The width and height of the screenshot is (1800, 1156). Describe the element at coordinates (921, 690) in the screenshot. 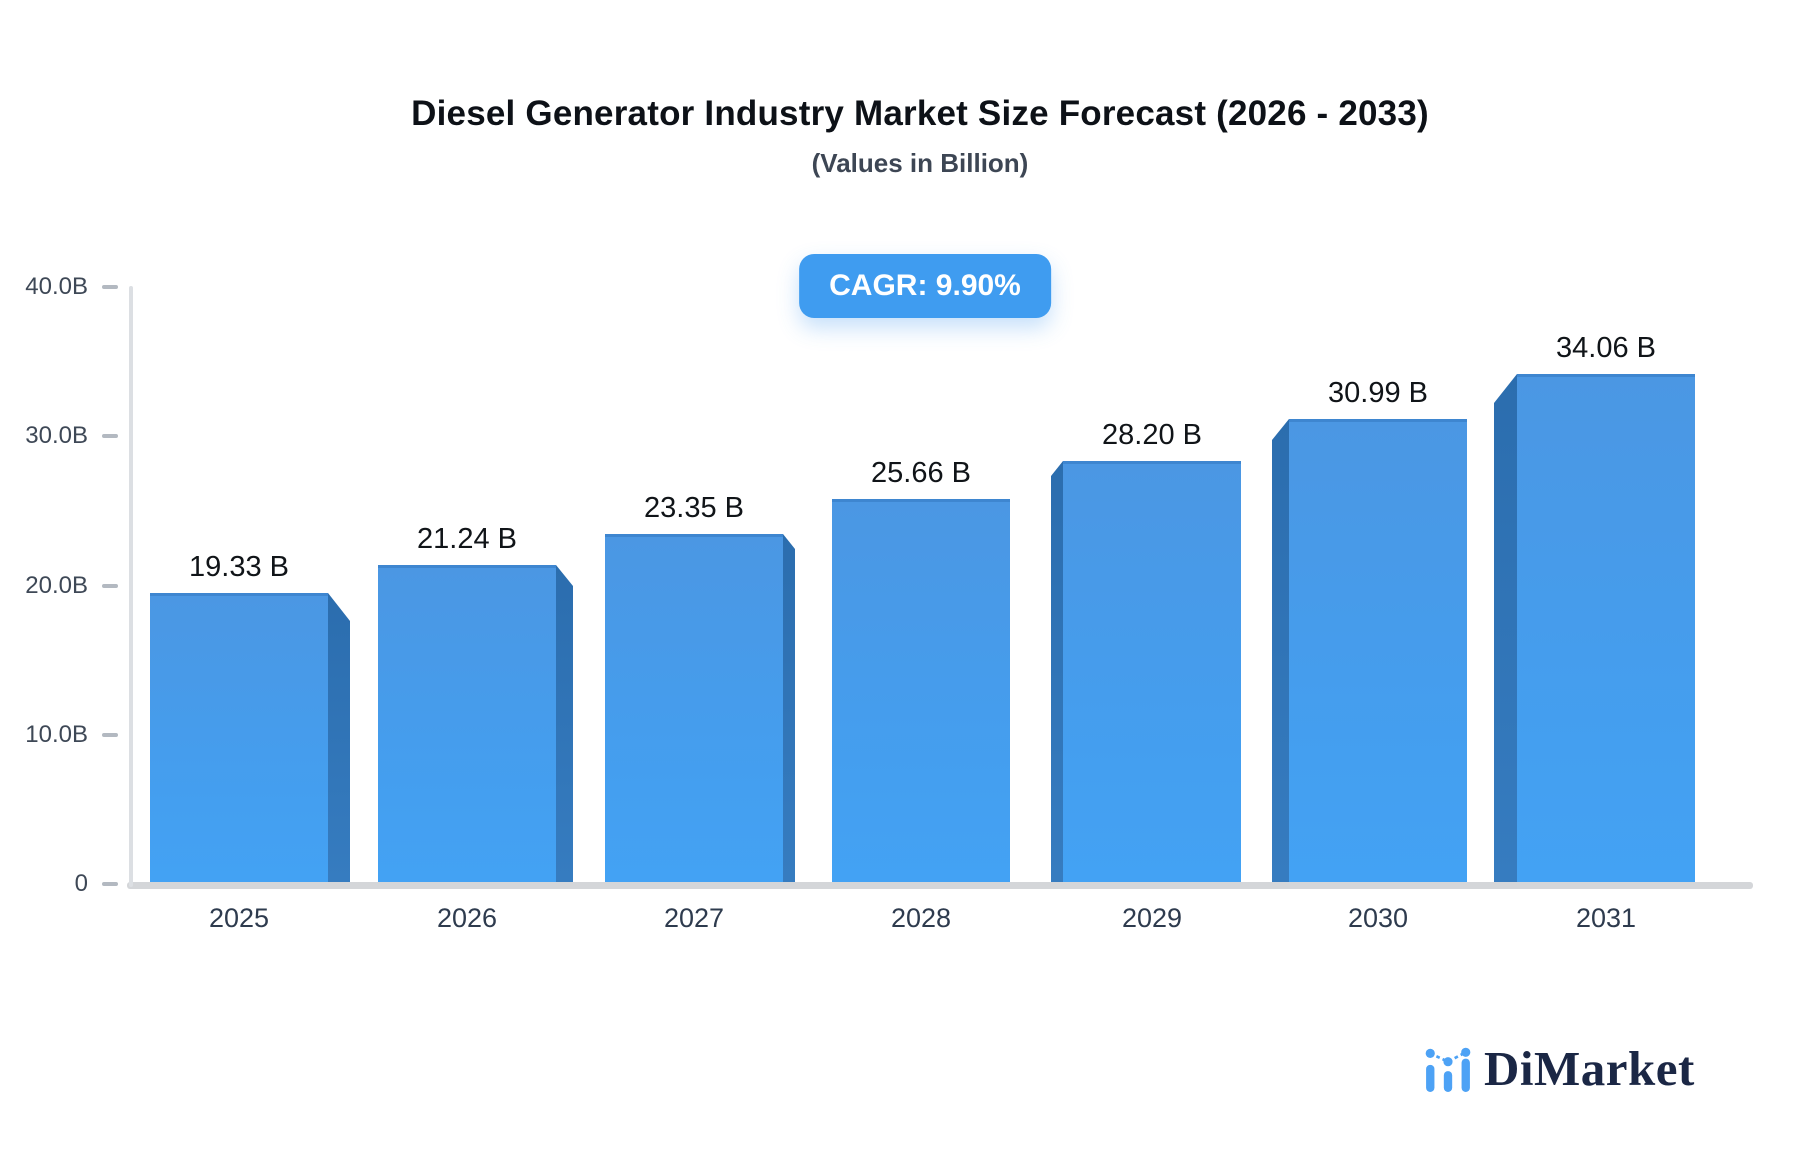

I see `bar-2028` at that location.